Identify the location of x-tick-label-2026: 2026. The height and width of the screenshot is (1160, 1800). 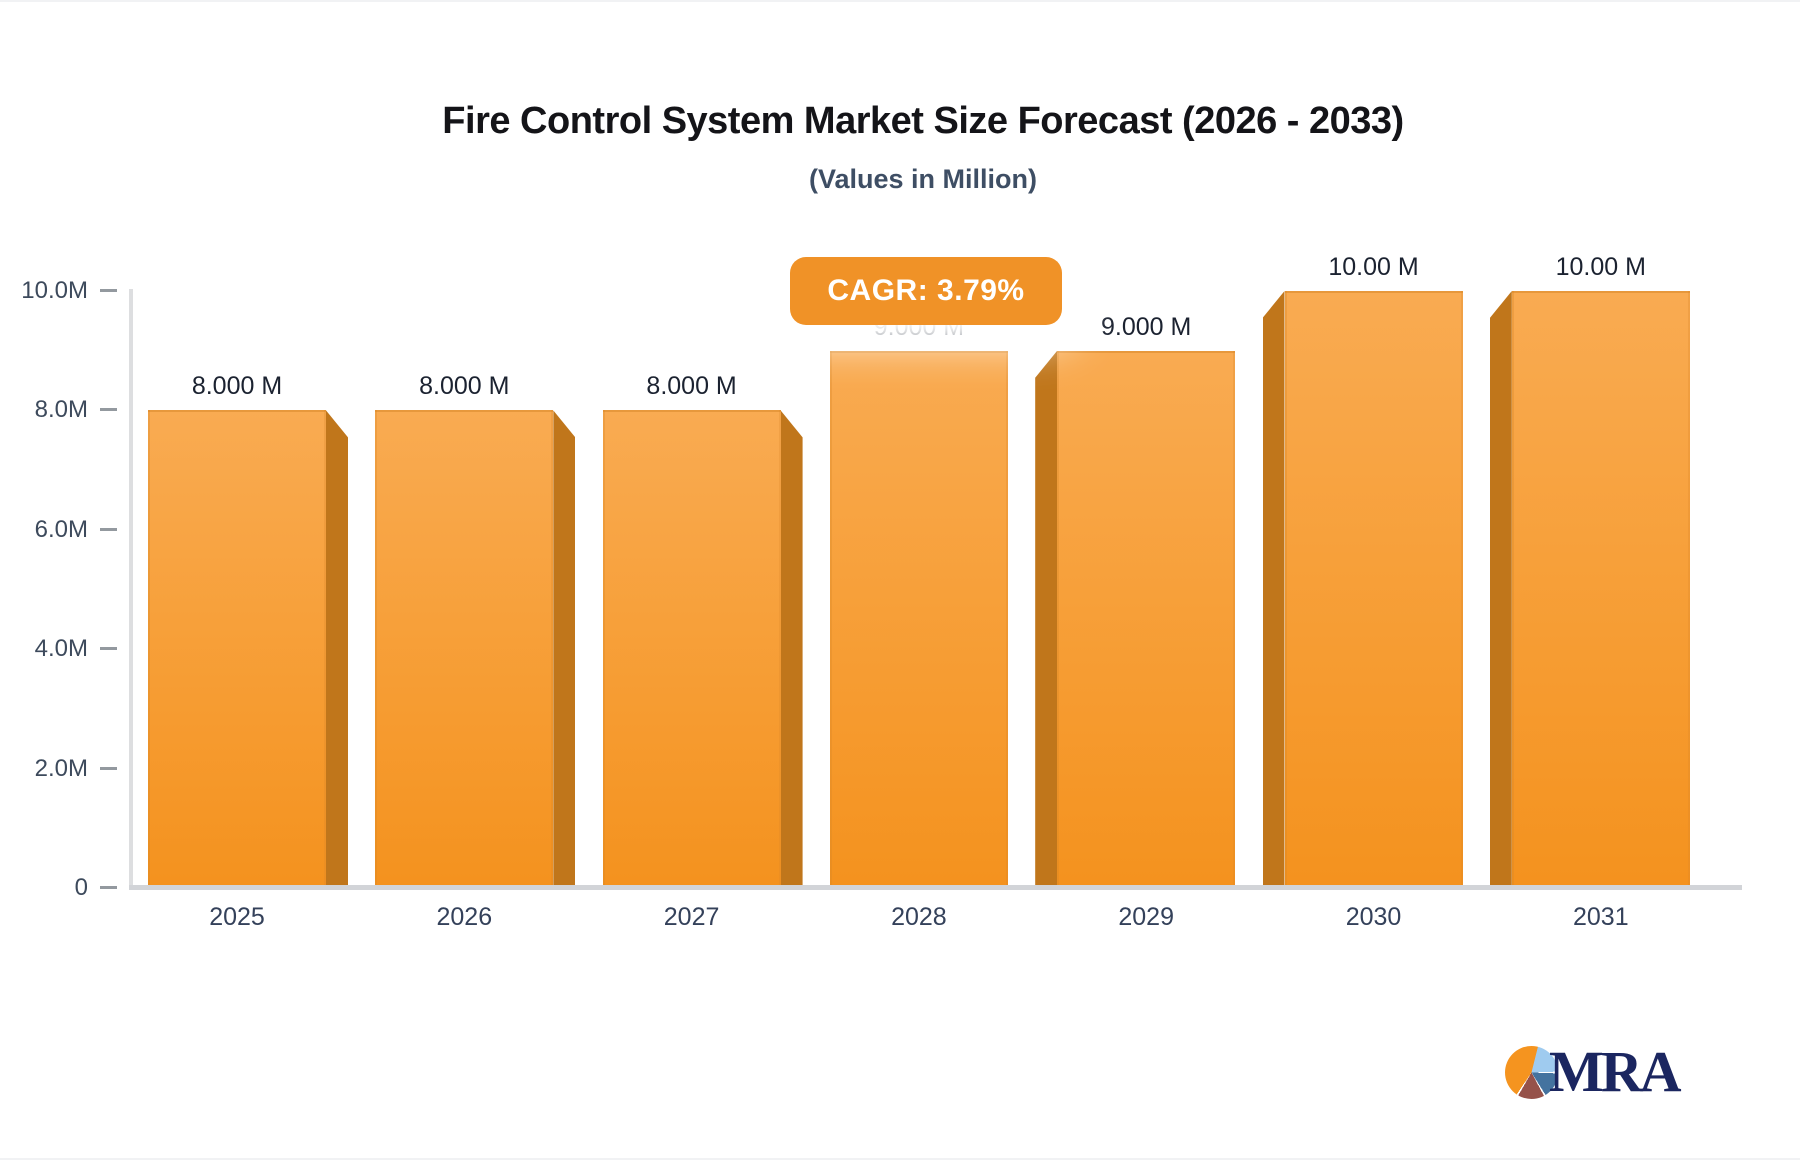
(464, 917).